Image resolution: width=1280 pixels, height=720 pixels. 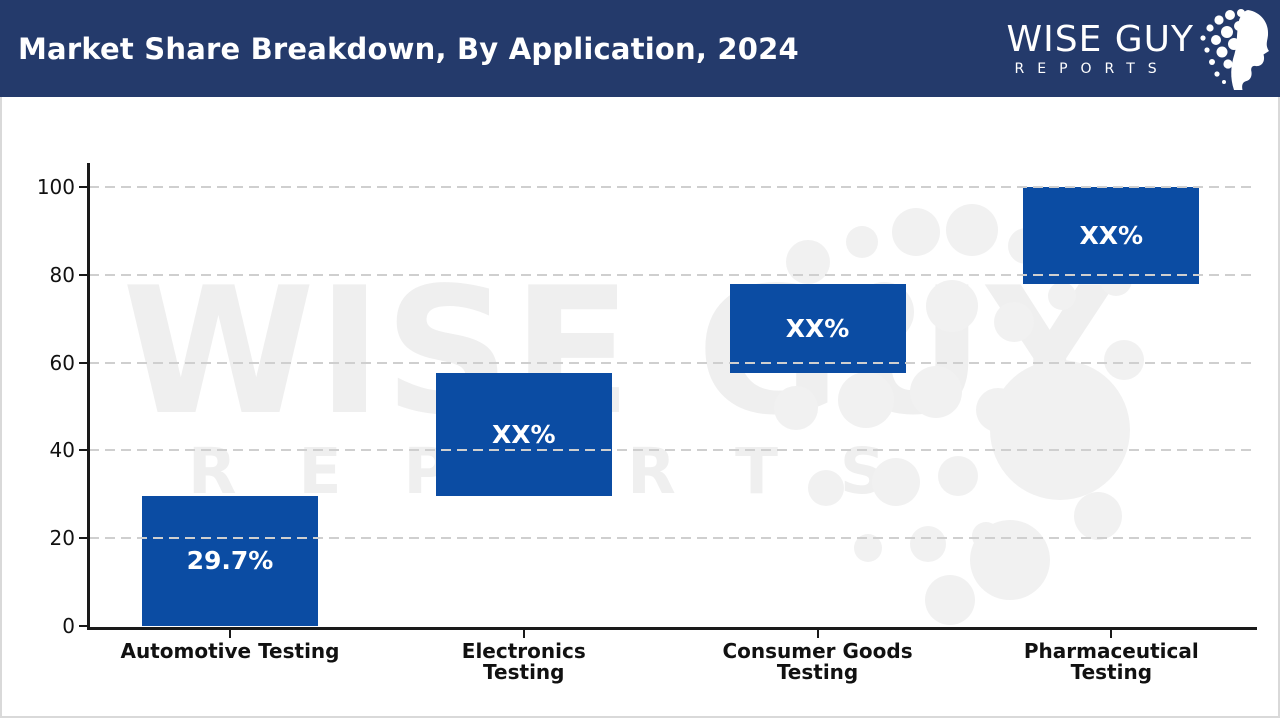 I want to click on bar-value-label-electronics-testing: XX%, so click(x=523, y=434).